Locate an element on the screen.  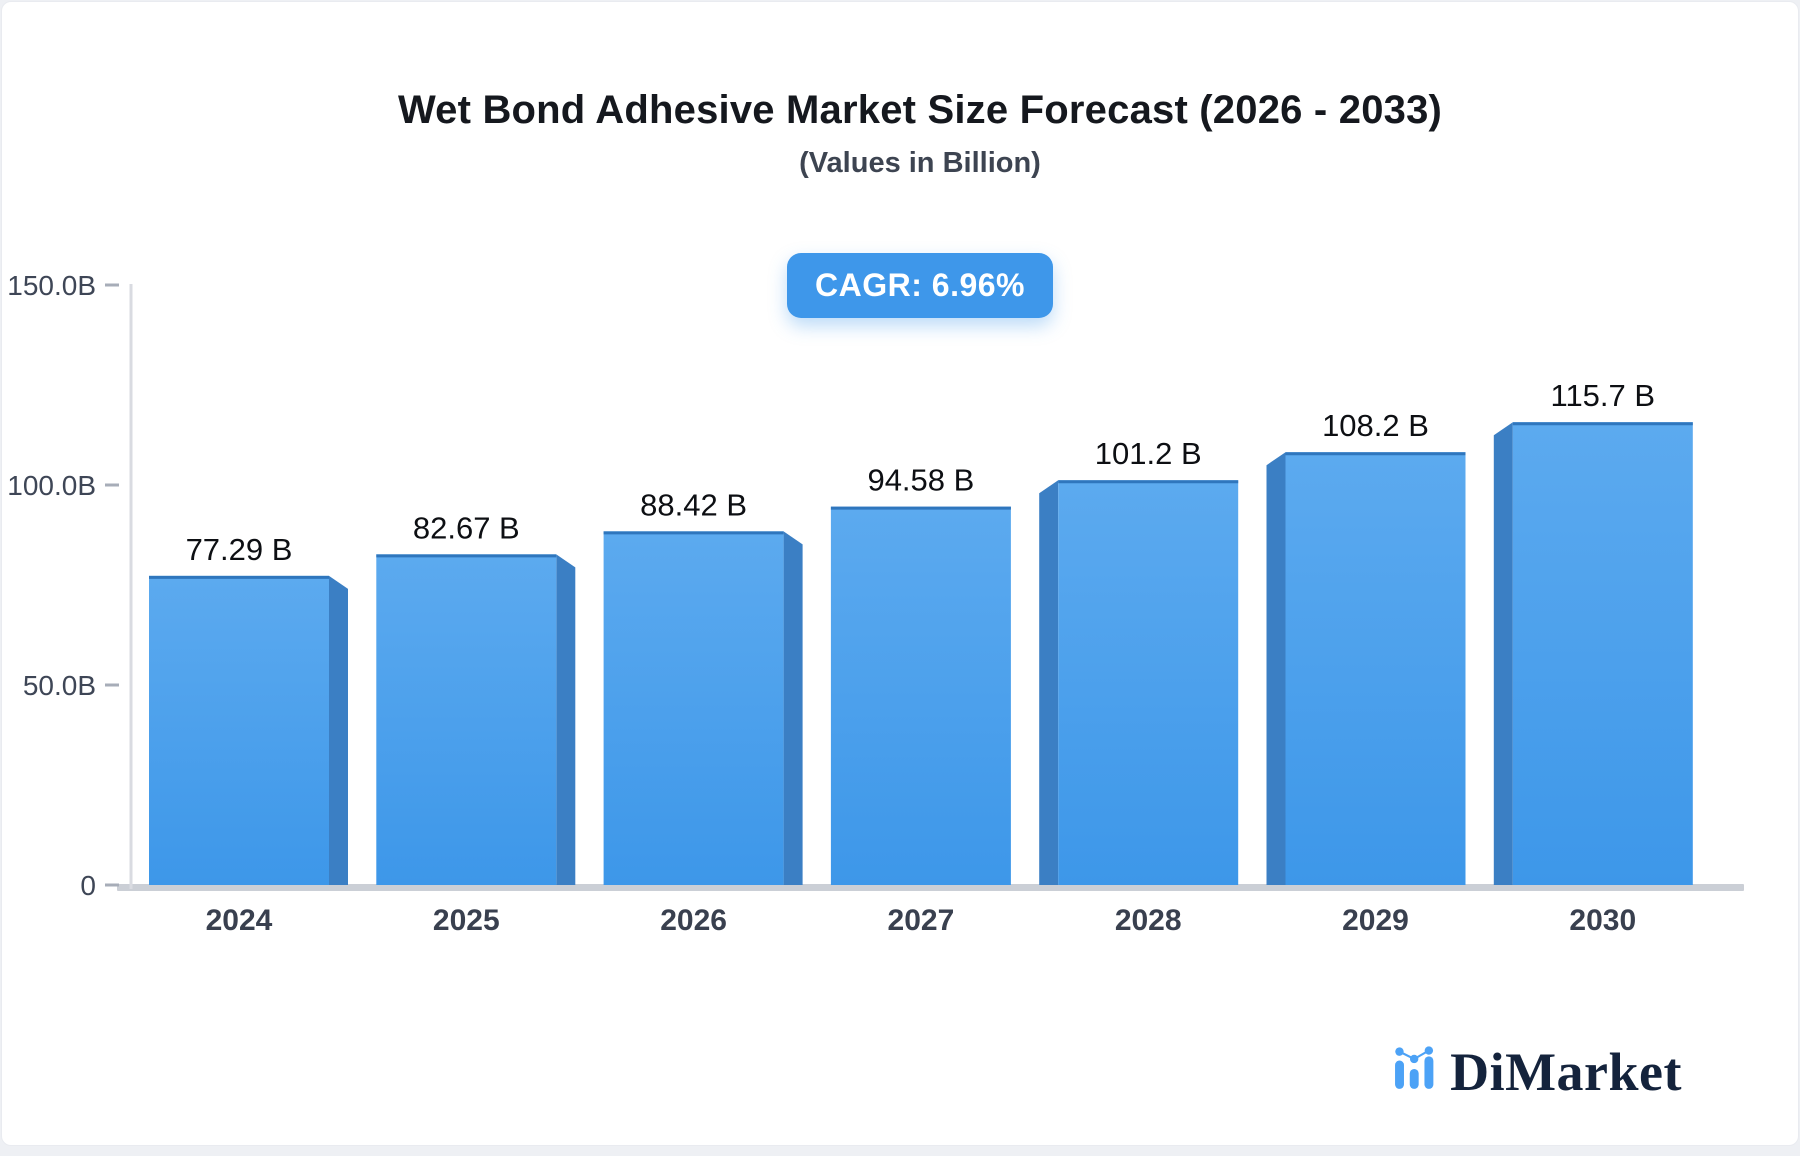
x-axis-label: 2028 is located at coordinates (1148, 920).